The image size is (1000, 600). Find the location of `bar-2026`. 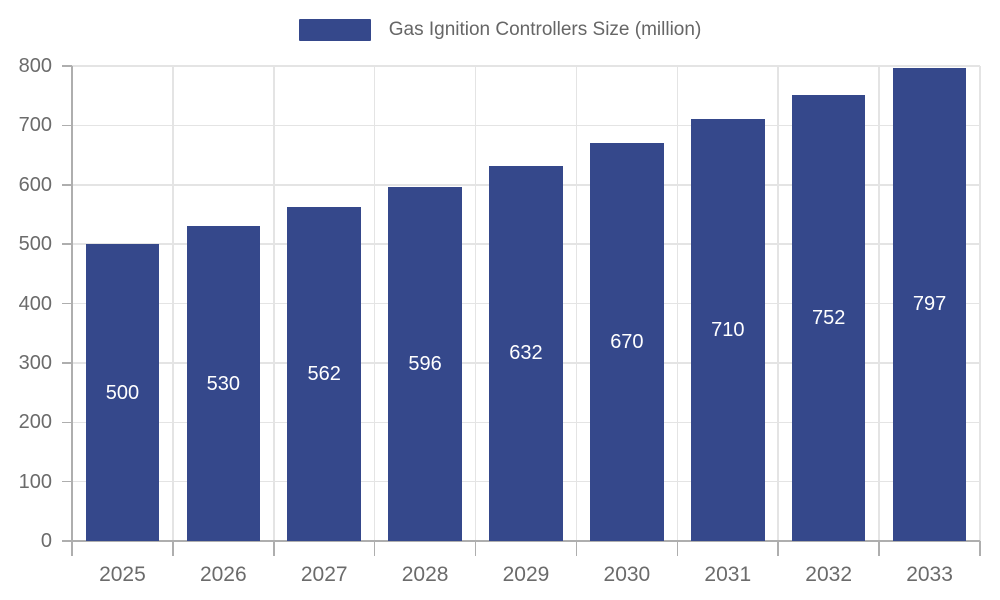

bar-2026 is located at coordinates (223, 383).